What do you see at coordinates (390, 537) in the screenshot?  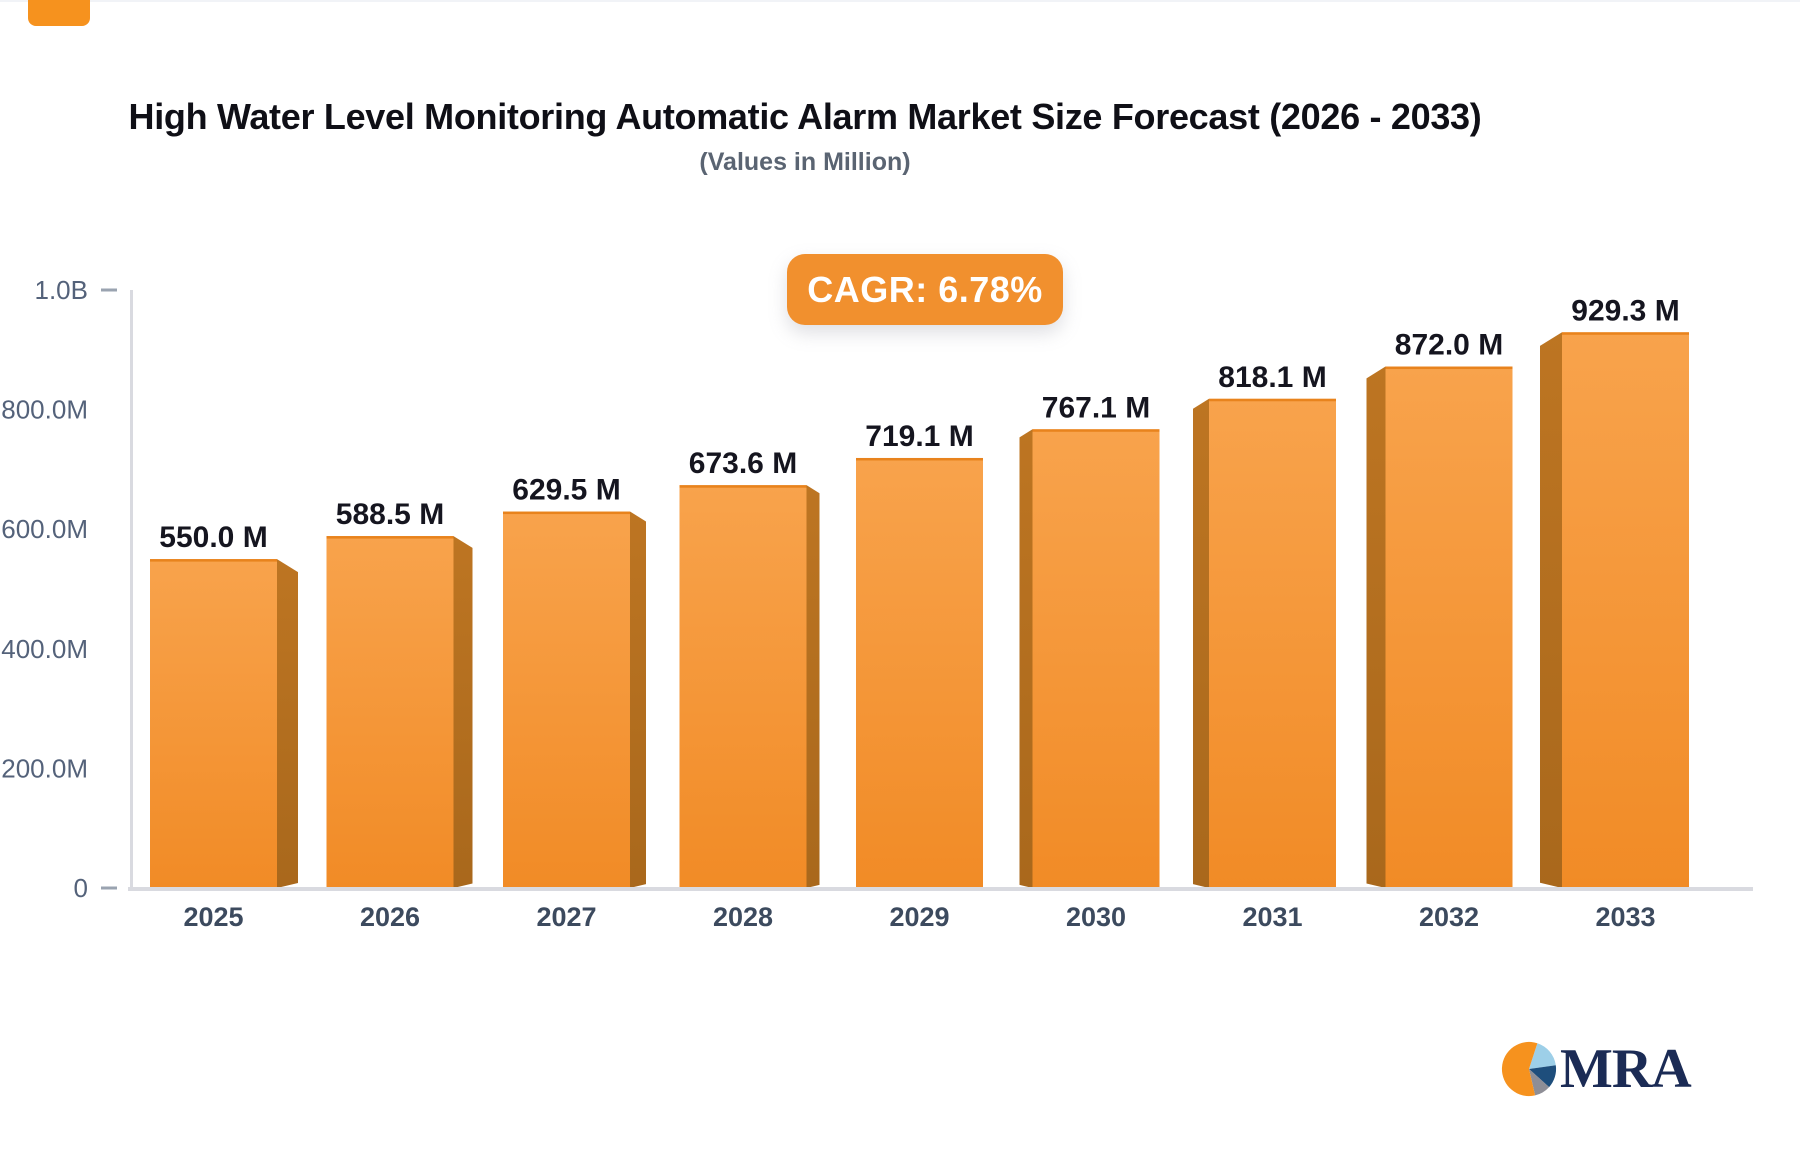 I see `bar-top-edge-2026` at bounding box center [390, 537].